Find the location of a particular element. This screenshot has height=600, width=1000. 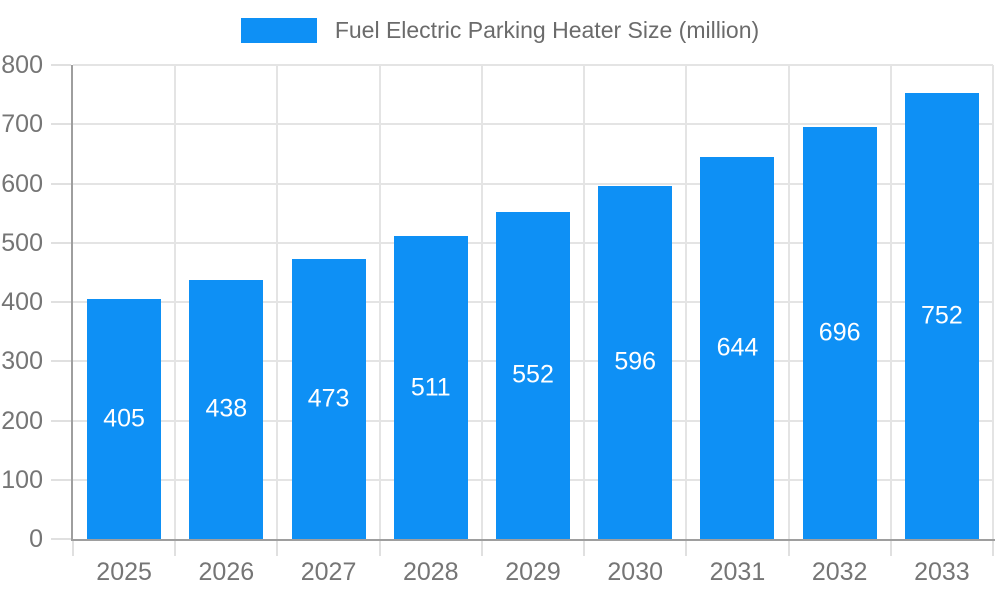

bar: 644 is located at coordinates (737, 348).